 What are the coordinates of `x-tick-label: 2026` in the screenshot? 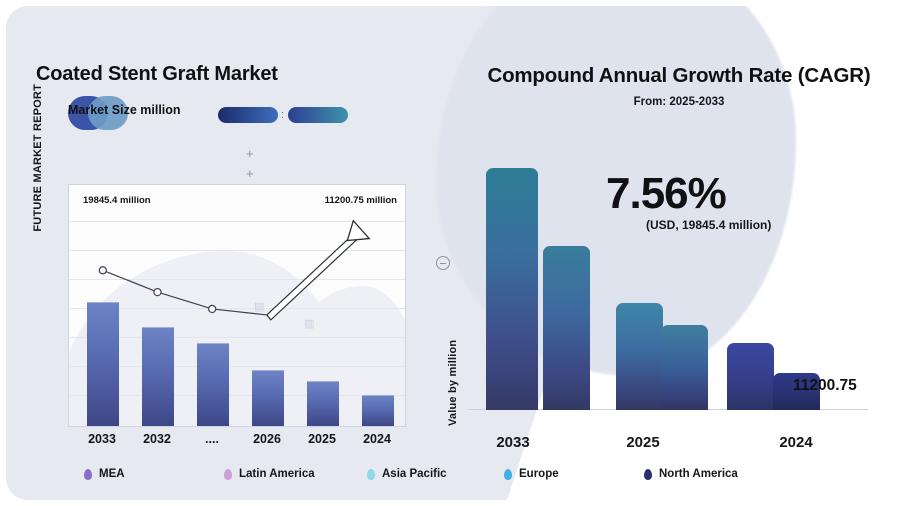 It's located at (267, 439).